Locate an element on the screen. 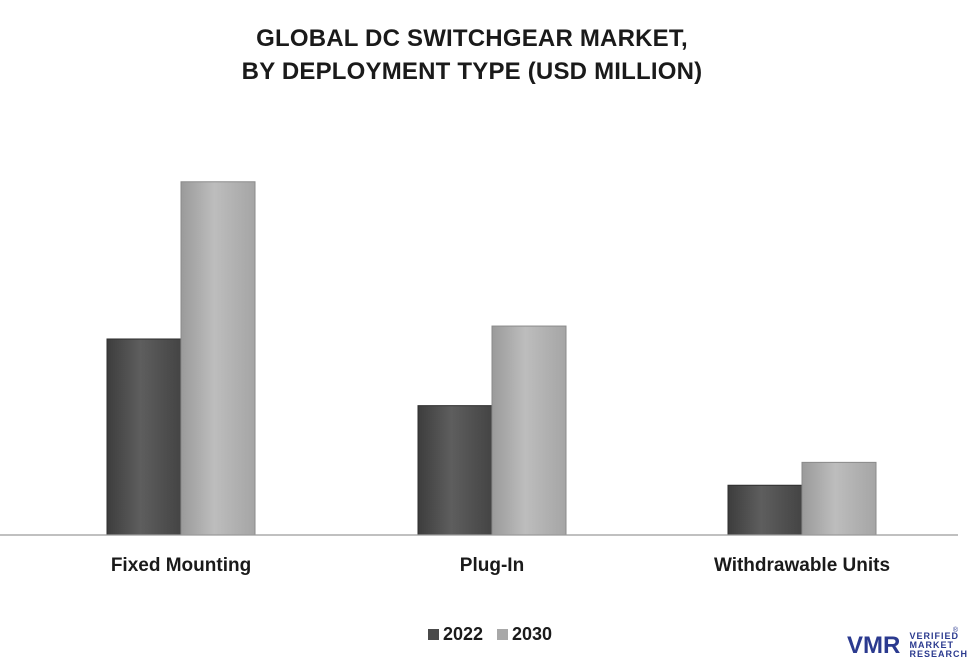  x-tick-label-plug-in: Plug-In is located at coordinates (492, 565).